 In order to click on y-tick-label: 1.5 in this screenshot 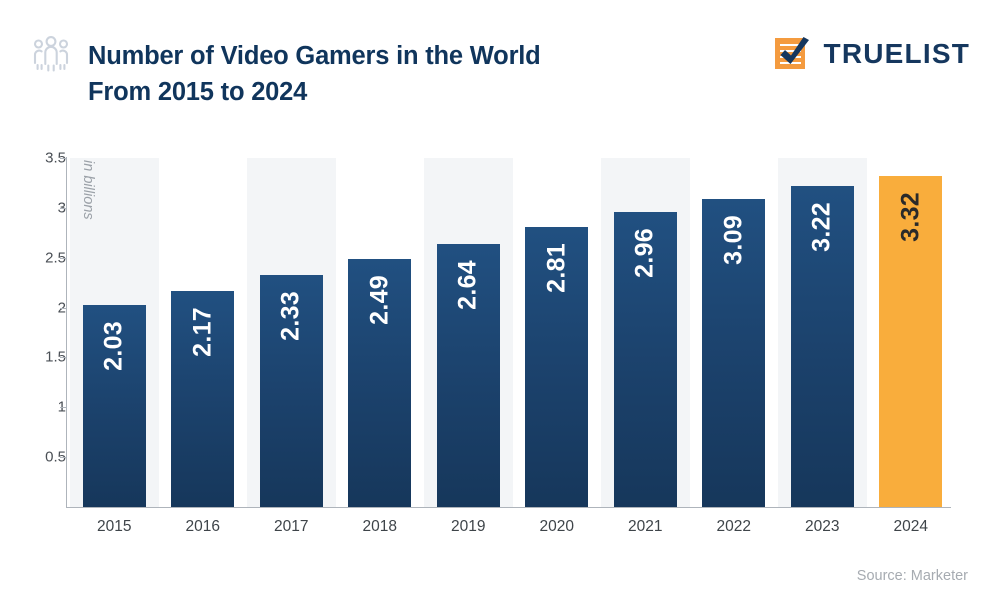, I will do `click(55, 357)`.